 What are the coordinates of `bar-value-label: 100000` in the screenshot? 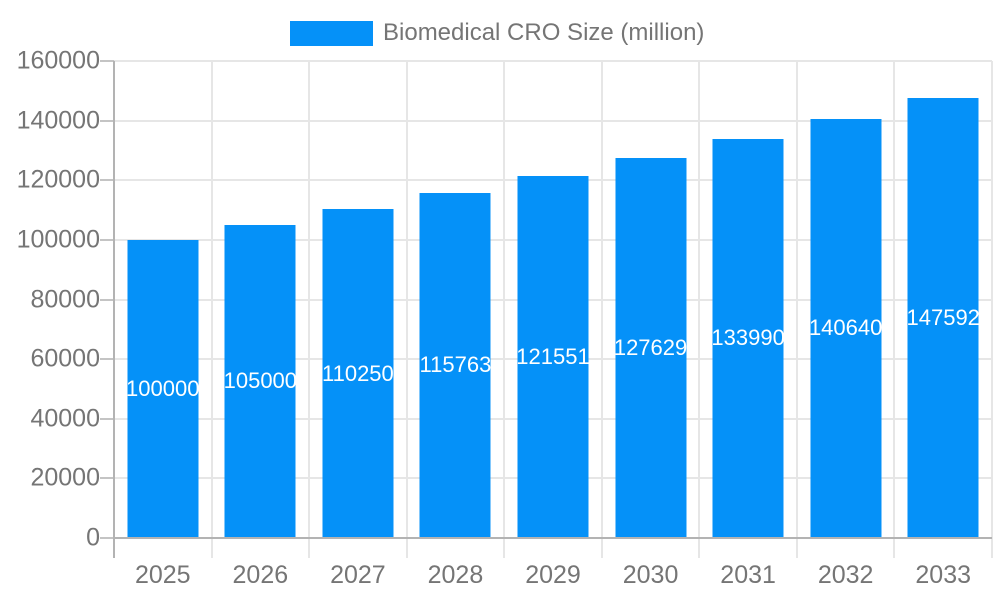 It's located at (163, 388).